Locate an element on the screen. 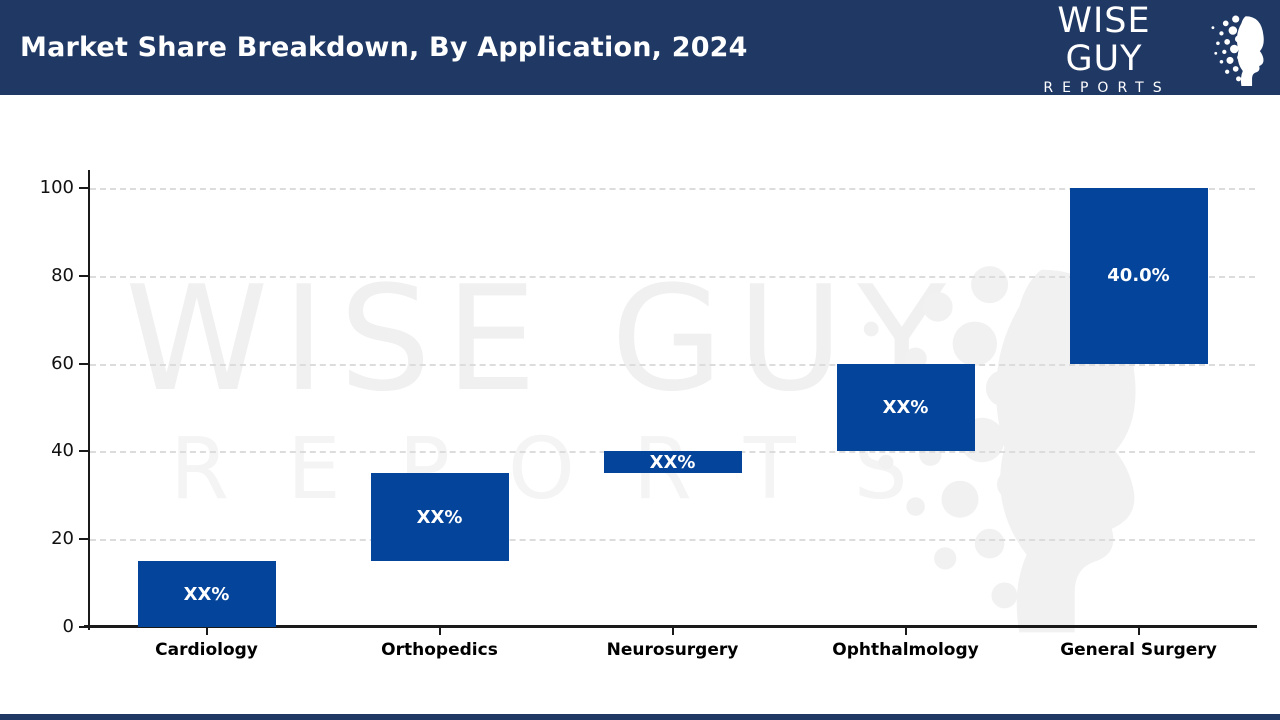 The height and width of the screenshot is (720, 1280). waterfall-bar: 40.0% is located at coordinates (1138, 276).